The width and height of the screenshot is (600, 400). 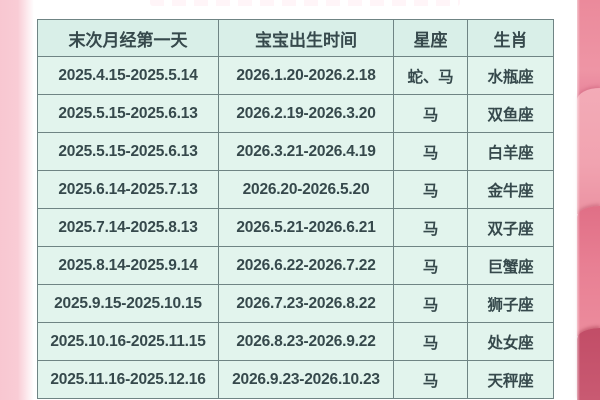 I want to click on cell-birth-time: 2026.9.23-2026.10.23, so click(x=306, y=379).